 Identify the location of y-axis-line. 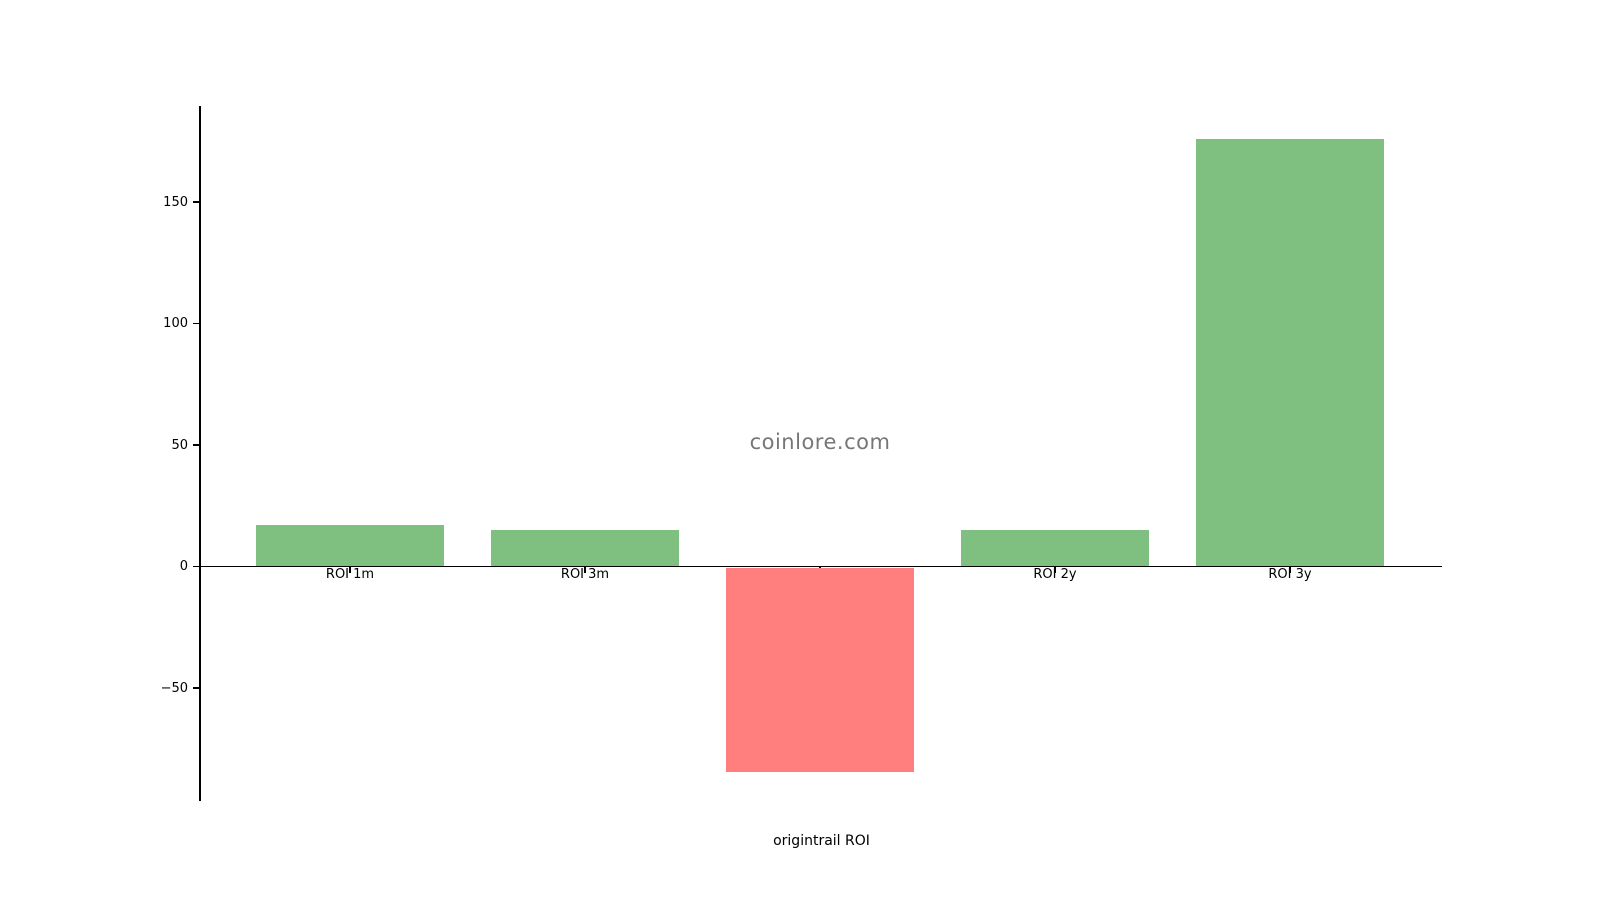
(200, 453).